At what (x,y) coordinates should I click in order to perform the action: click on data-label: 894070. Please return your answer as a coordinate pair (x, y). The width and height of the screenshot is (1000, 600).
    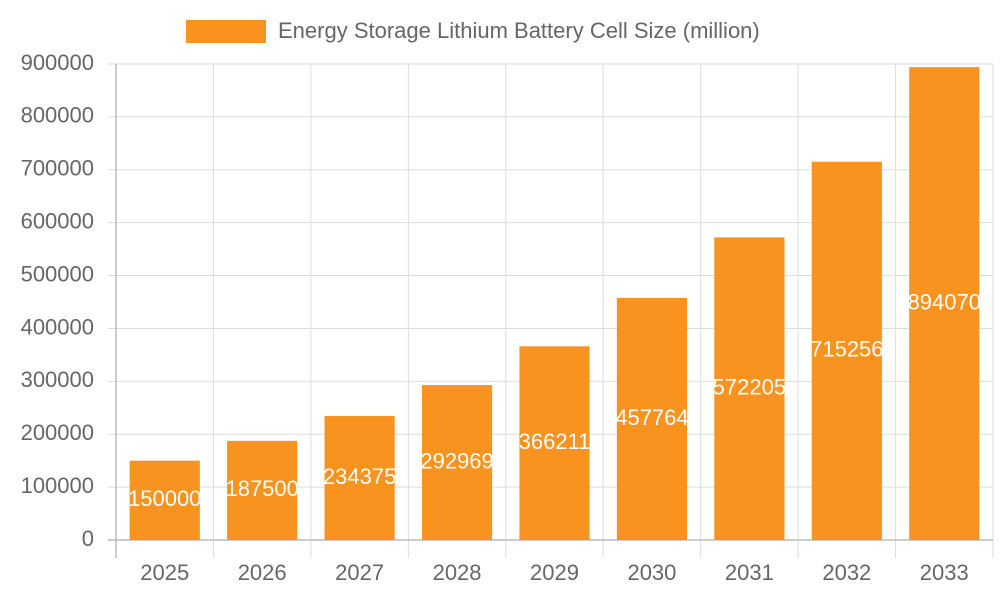
    Looking at the image, I should click on (944, 301).